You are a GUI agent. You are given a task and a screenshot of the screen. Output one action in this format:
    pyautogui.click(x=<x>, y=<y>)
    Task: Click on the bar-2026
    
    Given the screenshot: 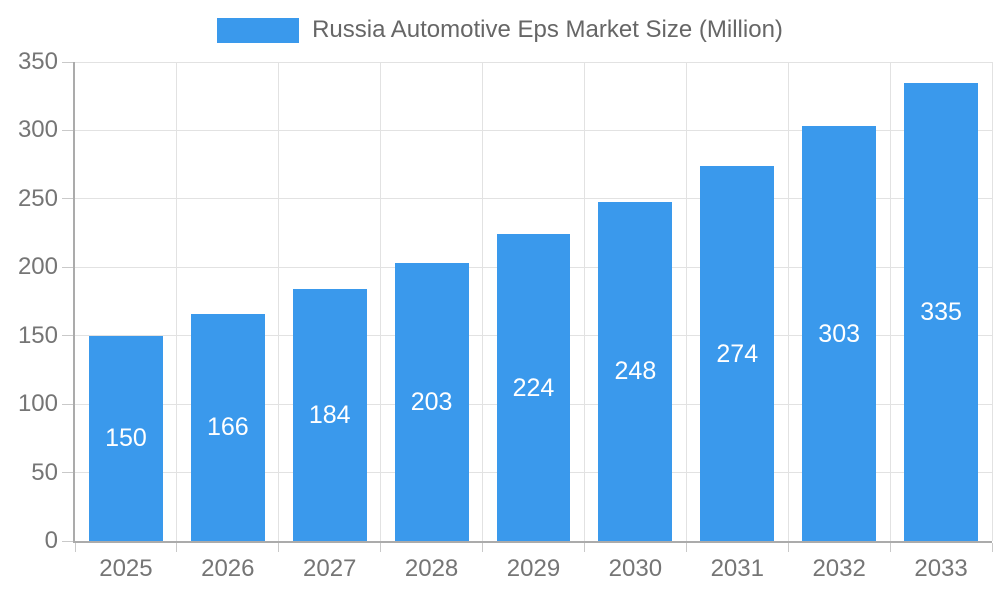 What is the action you would take?
    pyautogui.click(x=227, y=427)
    